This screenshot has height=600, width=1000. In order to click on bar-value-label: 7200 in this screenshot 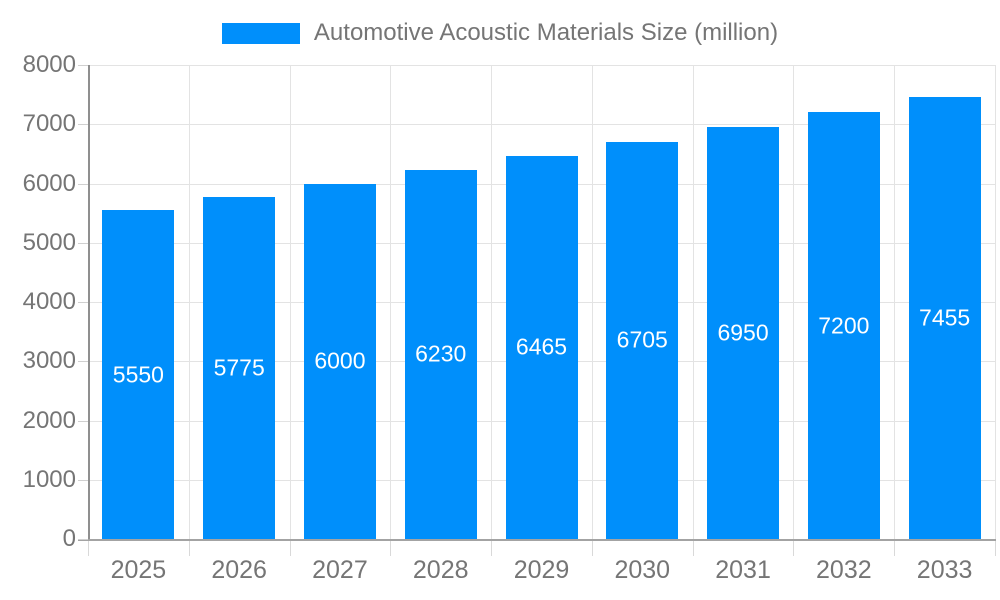, I will do `click(844, 325)`.